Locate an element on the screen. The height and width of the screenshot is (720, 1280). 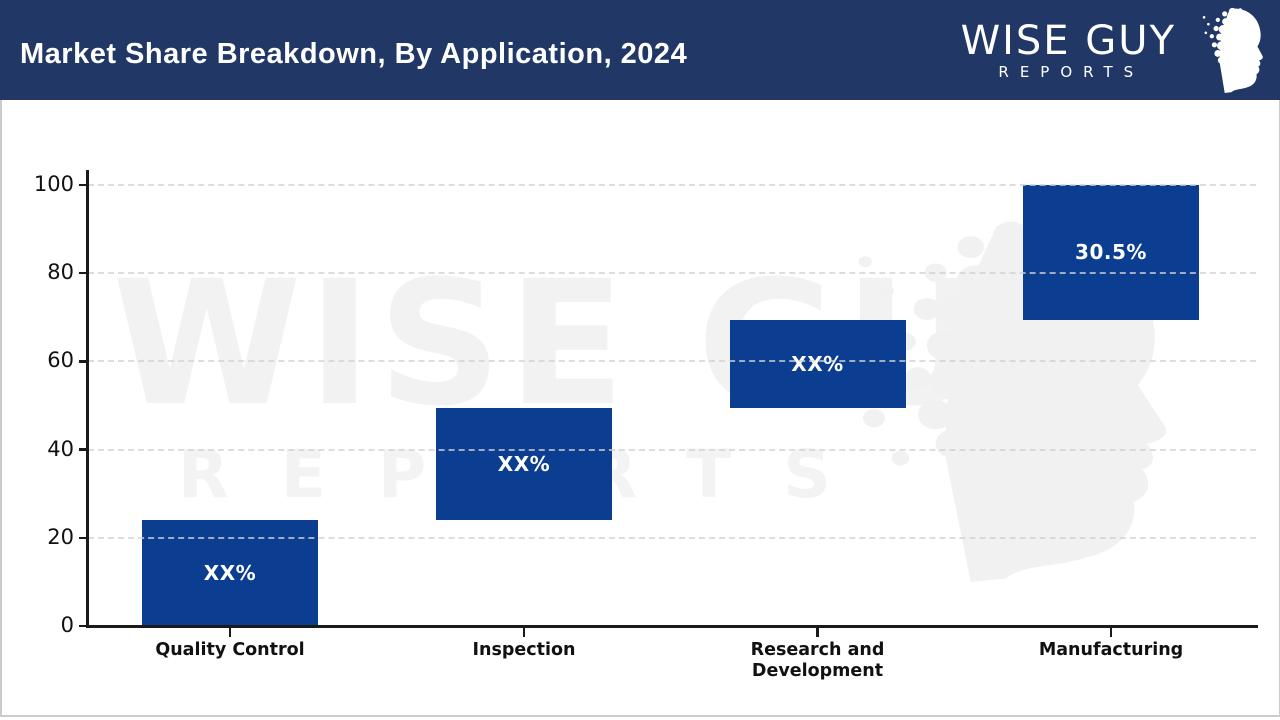
right-border is located at coordinates (1279, 408).